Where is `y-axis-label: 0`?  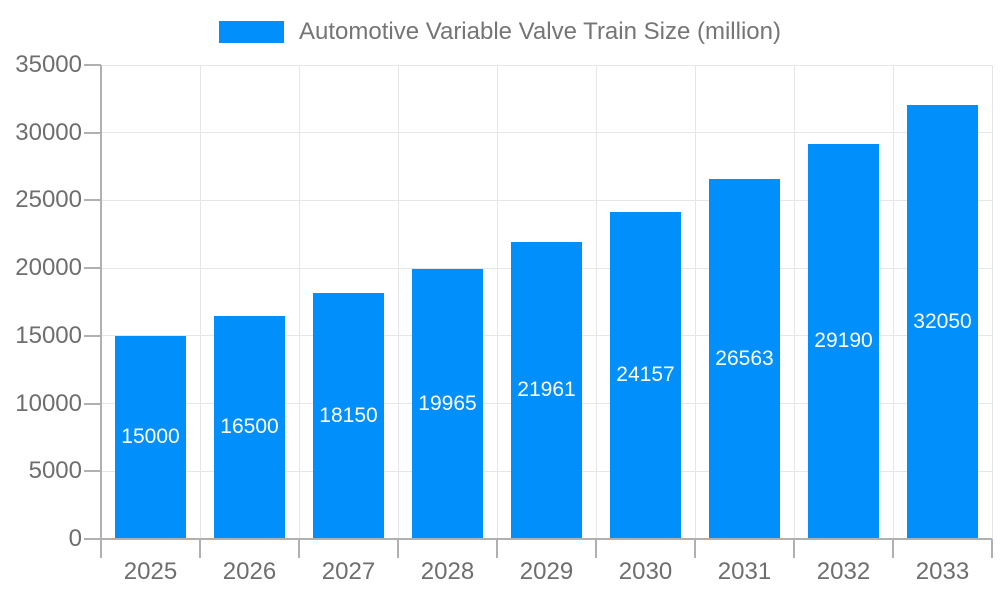
y-axis-label: 0 is located at coordinates (75, 538).